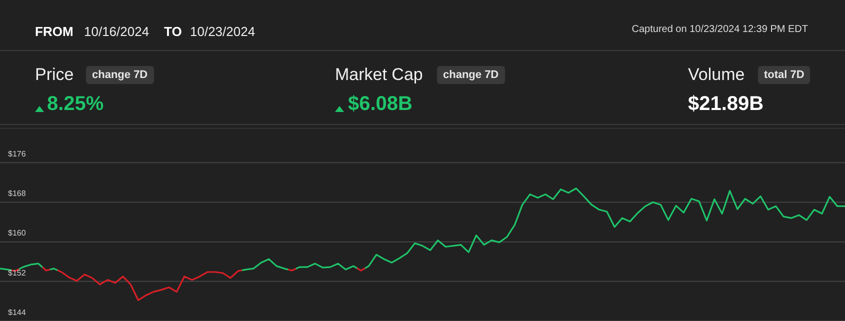 This screenshot has width=845, height=321. I want to click on text: Price, so click(54, 75).